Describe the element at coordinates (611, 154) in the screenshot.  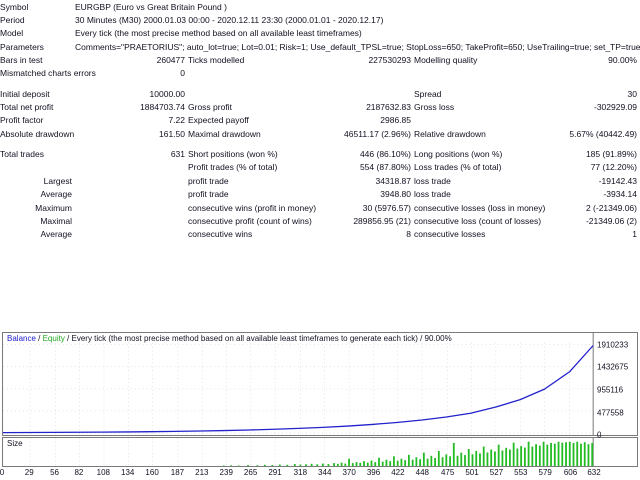
I see `report-row-value-3: 185 (91.89%)` at that location.